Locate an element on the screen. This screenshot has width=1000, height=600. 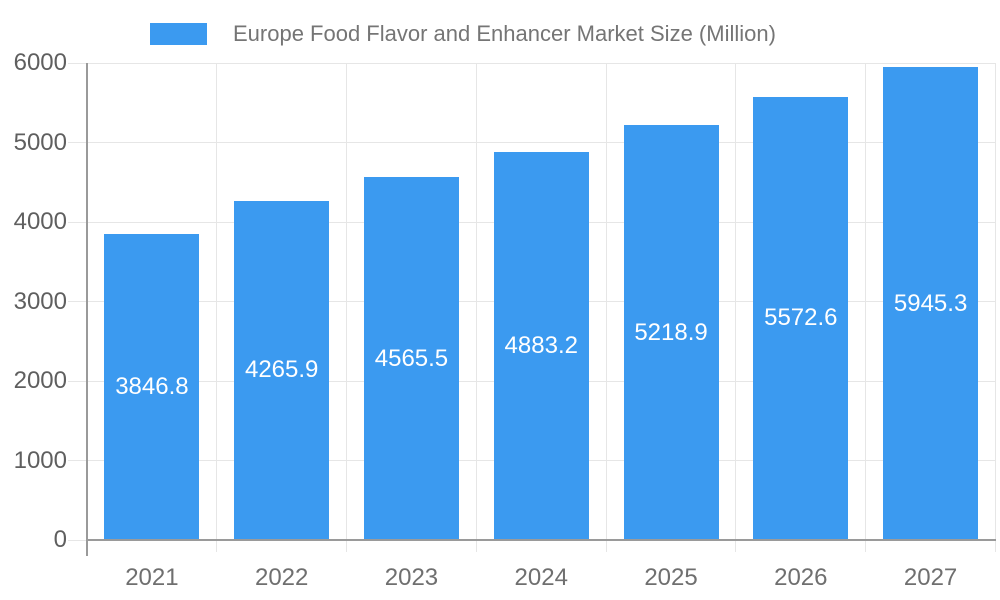
bar-value-label: 5945.3 is located at coordinates (930, 303).